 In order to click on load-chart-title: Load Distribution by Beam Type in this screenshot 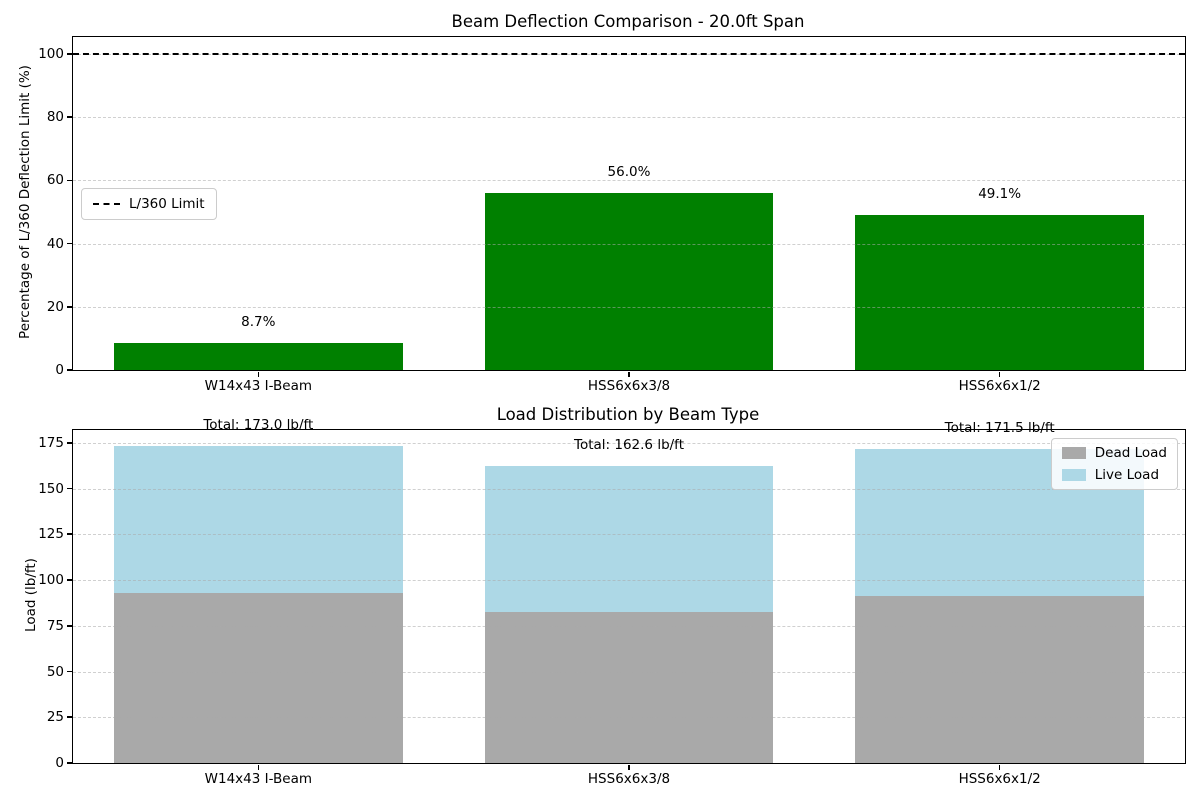, I will do `click(628, 414)`.